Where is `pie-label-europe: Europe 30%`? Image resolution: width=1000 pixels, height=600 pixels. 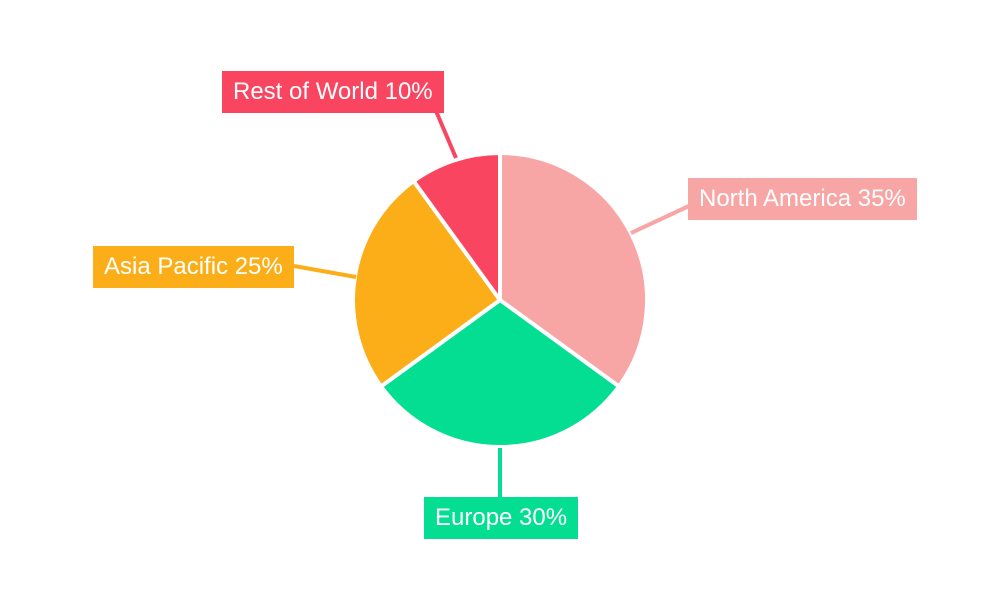 pie-label-europe: Europe 30% is located at coordinates (501, 518).